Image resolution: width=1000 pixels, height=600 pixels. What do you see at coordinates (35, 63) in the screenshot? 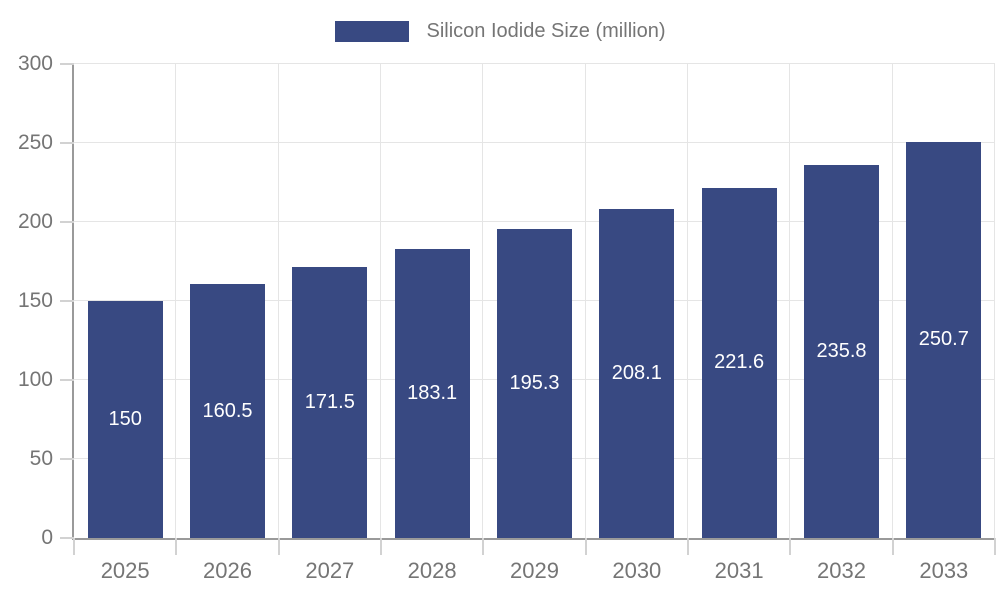
I see `y-axis-tick-label: 300` at bounding box center [35, 63].